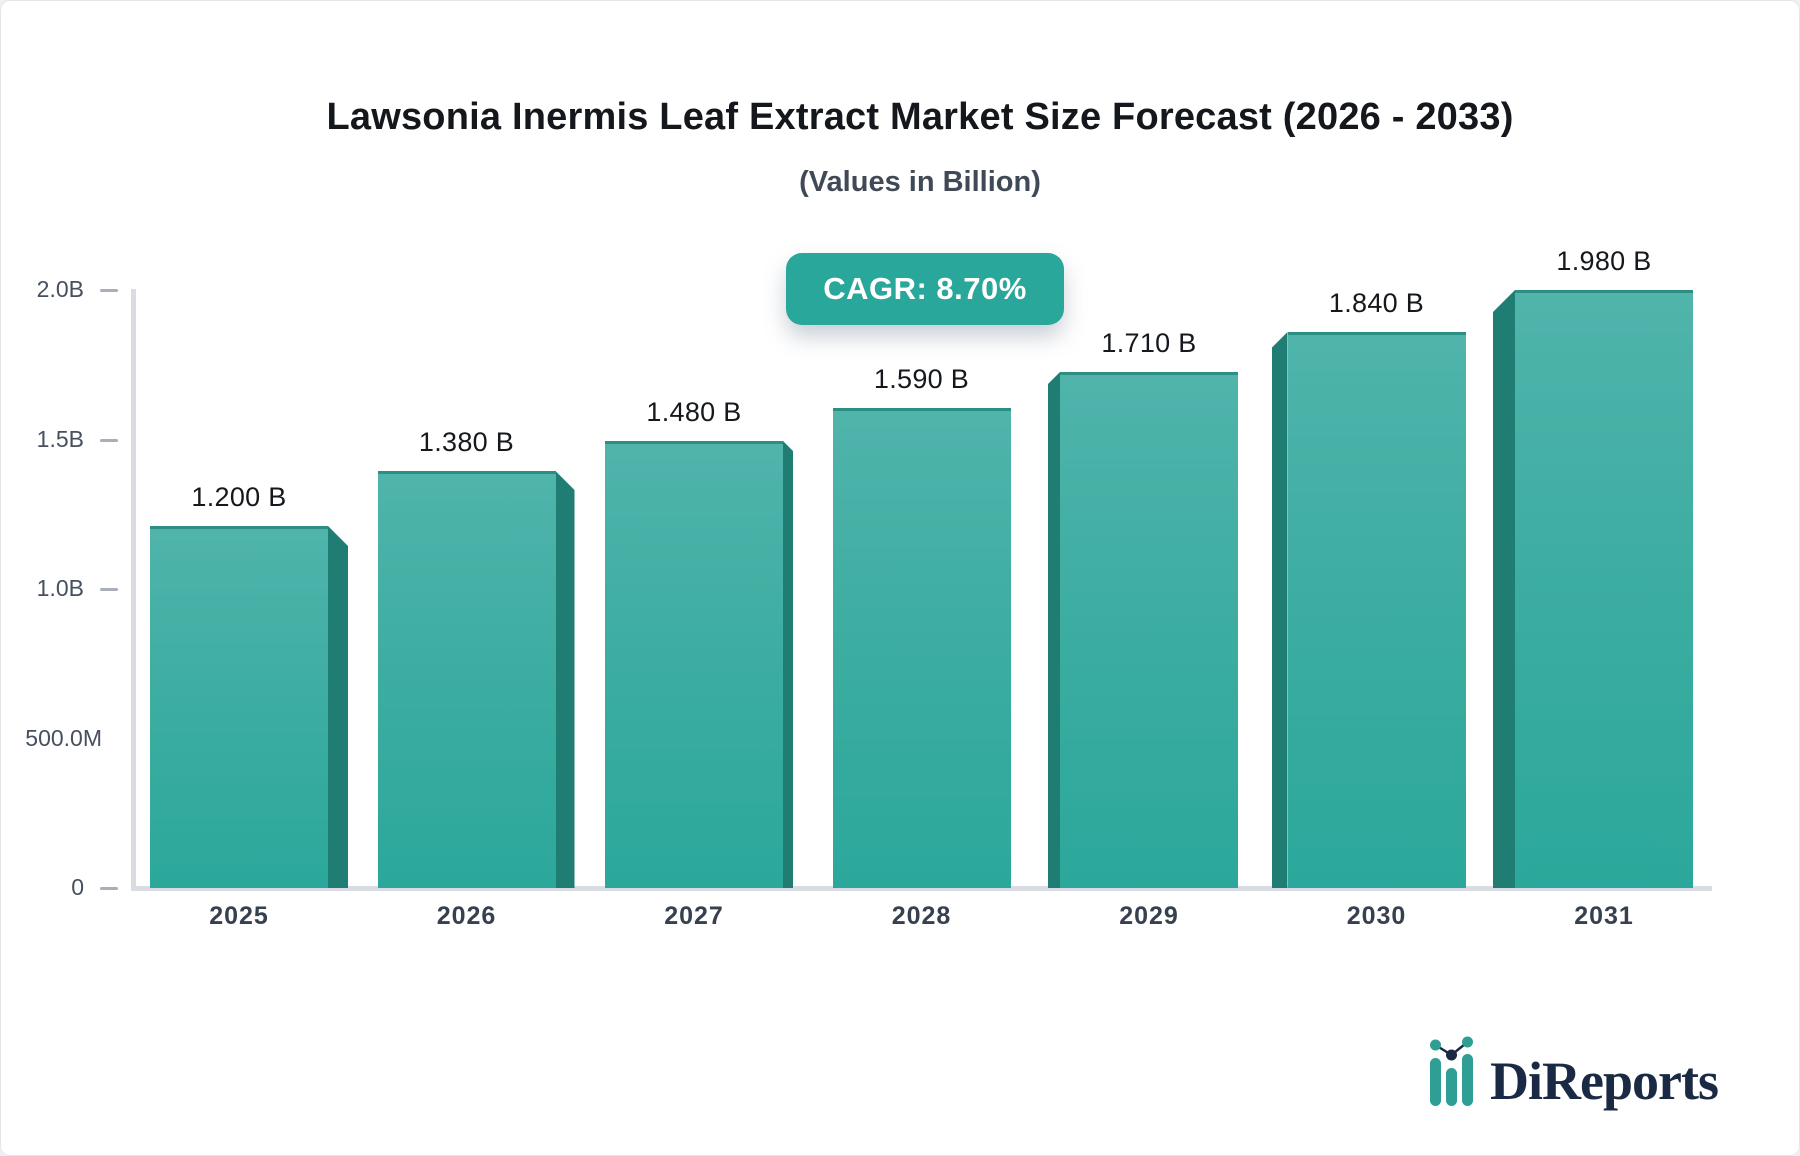 The image size is (1800, 1156). What do you see at coordinates (1451, 1071) in the screenshot?
I see `mini-bar-chart-icon` at bounding box center [1451, 1071].